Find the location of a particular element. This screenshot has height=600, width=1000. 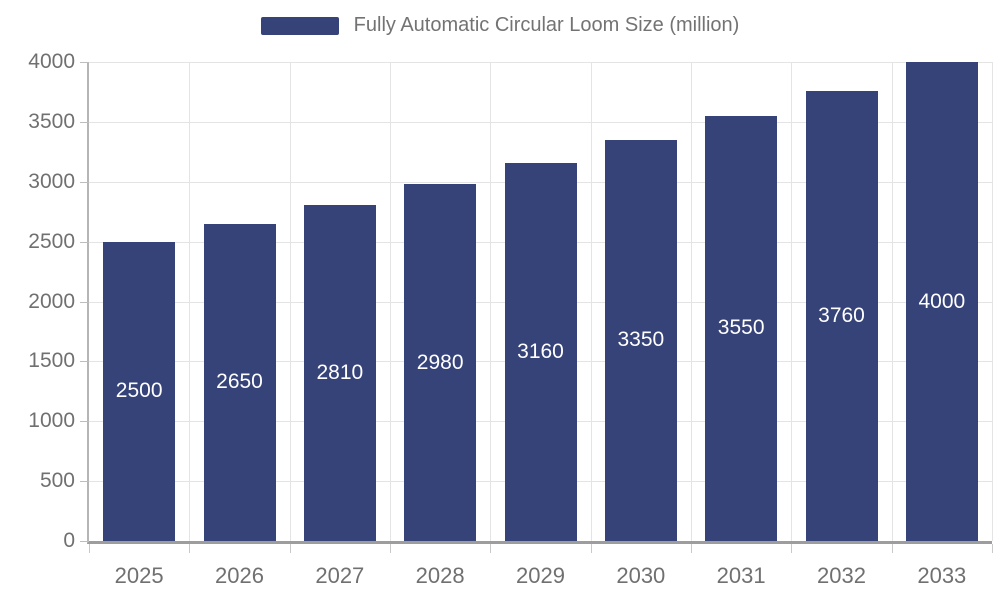

bar-value-label: 3350 is located at coordinates (641, 340).